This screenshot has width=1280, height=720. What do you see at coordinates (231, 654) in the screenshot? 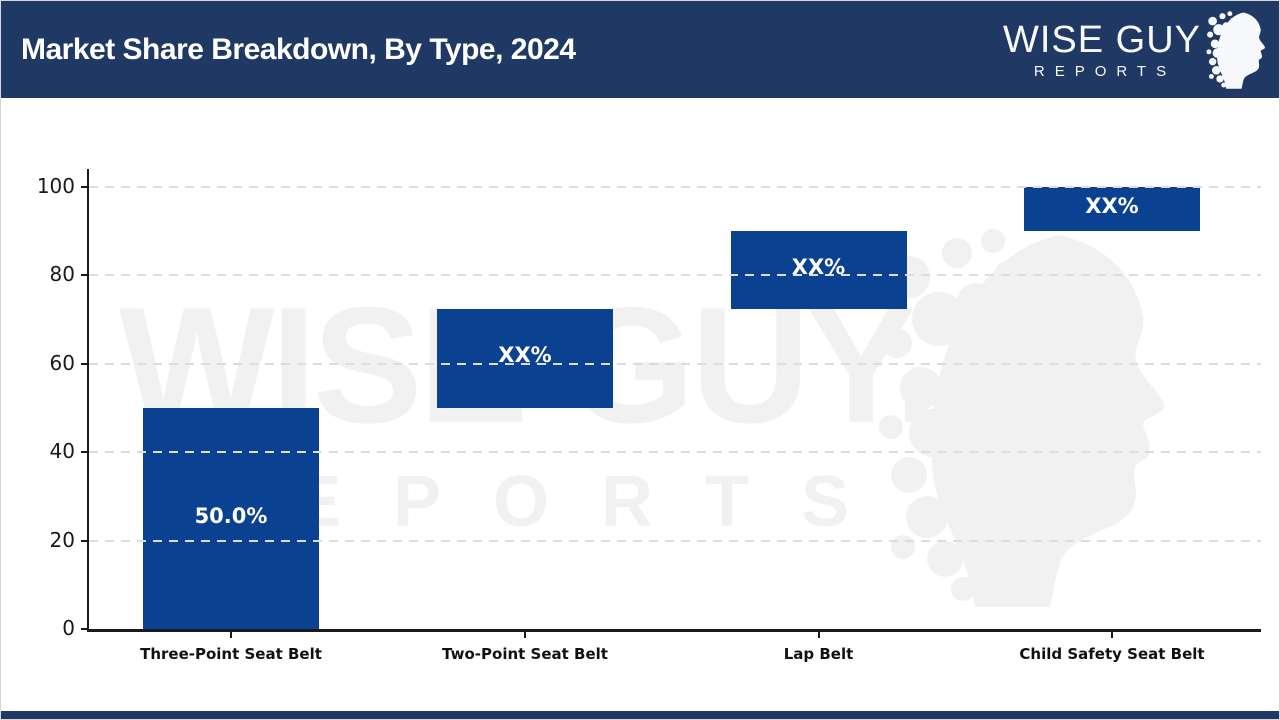
I see `x-category-label: Three-Point Seat Belt` at bounding box center [231, 654].